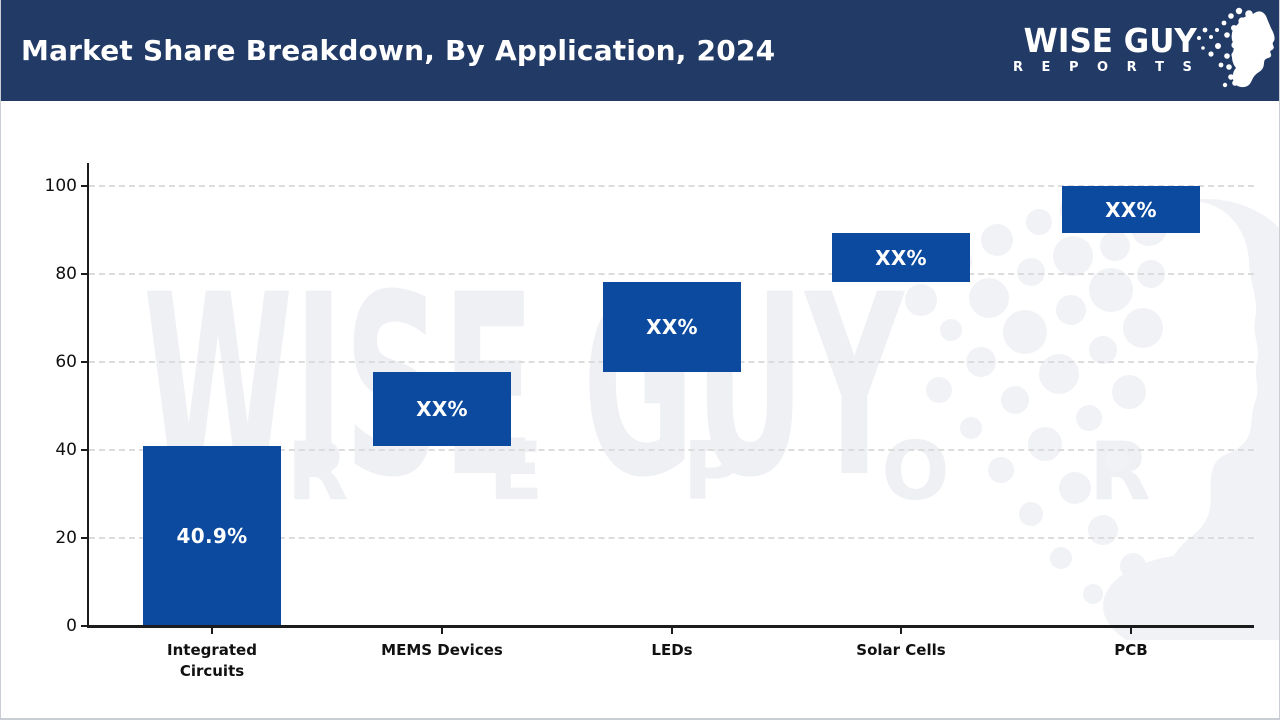  Describe the element at coordinates (1110, 40) in the screenshot. I see `brand-logo-wordmark: WISE GUY` at that location.